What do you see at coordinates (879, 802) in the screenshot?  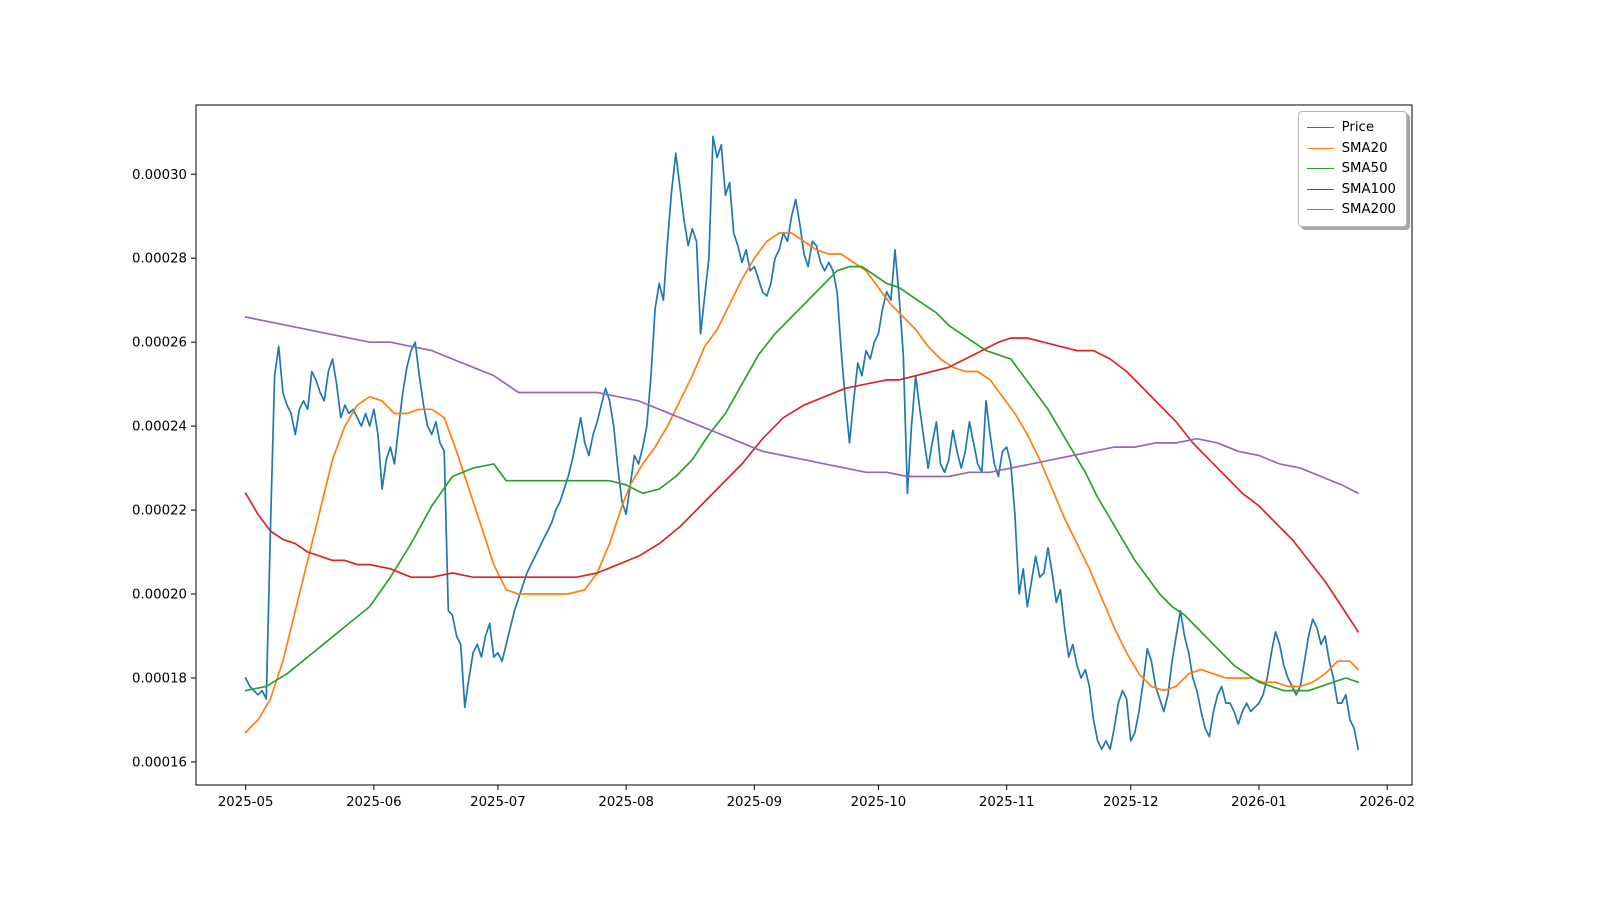 I see `x-tick-label: 2025-10` at bounding box center [879, 802].